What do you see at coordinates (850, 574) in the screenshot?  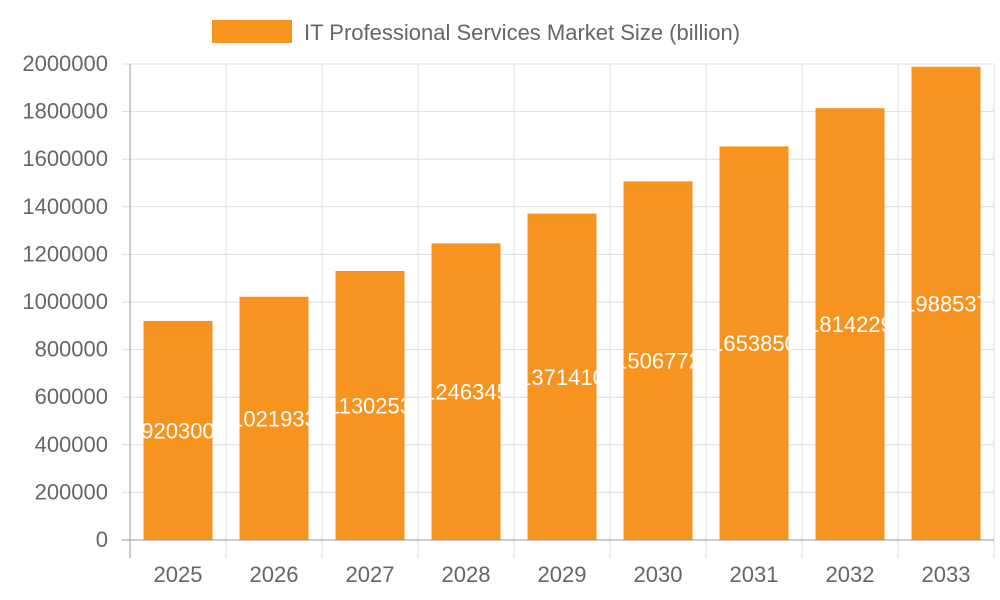 I see `x-tick-label: 2032` at bounding box center [850, 574].